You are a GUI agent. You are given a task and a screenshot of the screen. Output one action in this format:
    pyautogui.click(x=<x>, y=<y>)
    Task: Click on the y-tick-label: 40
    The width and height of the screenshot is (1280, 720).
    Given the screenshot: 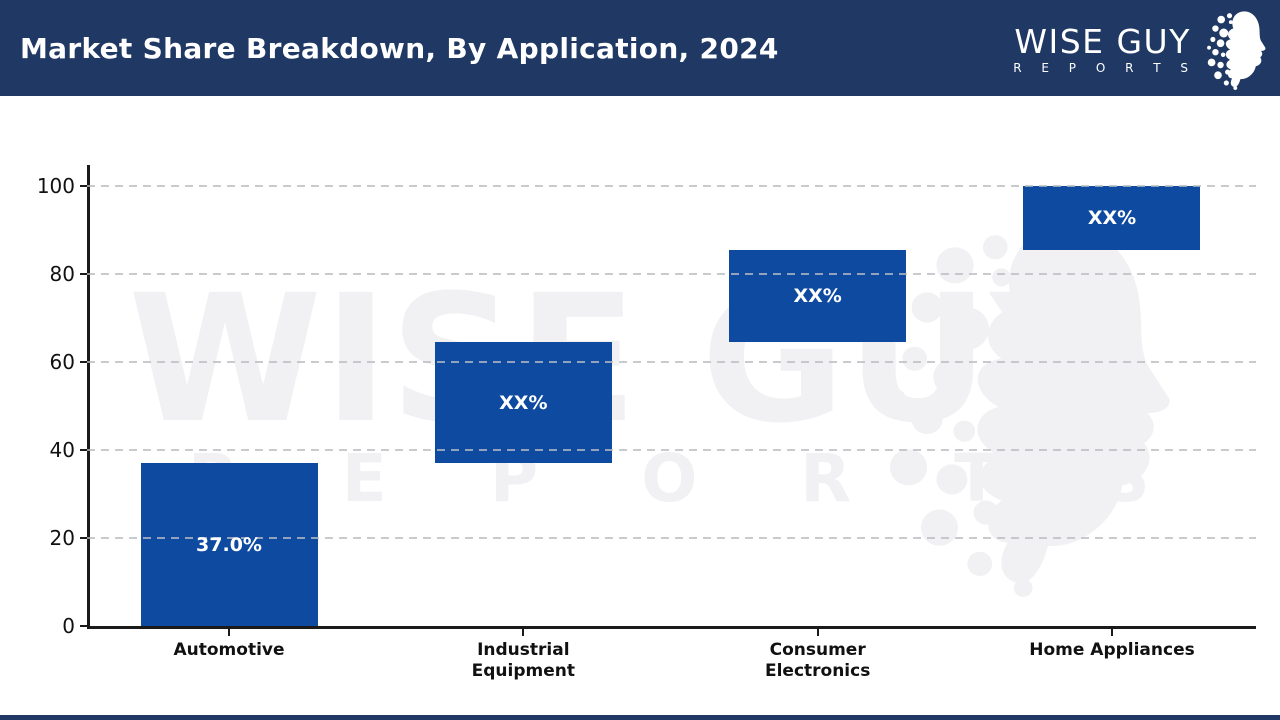 What is the action you would take?
    pyautogui.click(x=62, y=450)
    